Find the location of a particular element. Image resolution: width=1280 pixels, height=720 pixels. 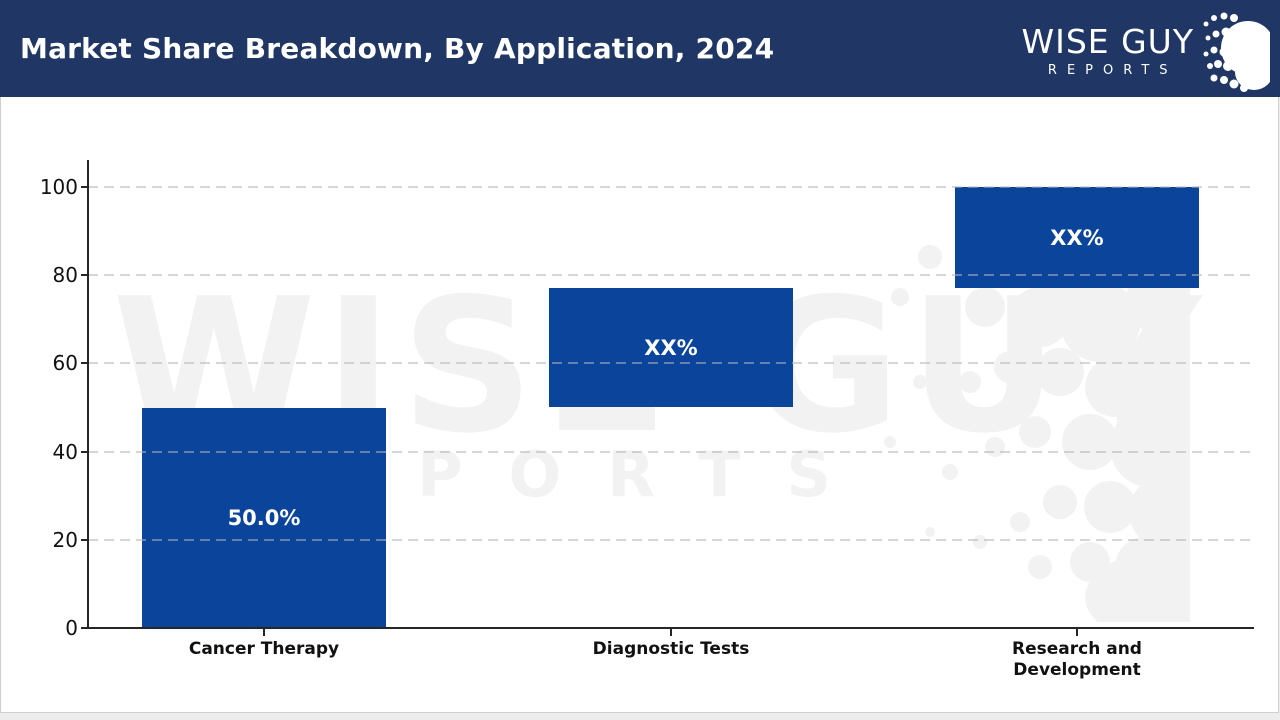

x-axis-category-label: Diagnostic Tests is located at coordinates (671, 649).